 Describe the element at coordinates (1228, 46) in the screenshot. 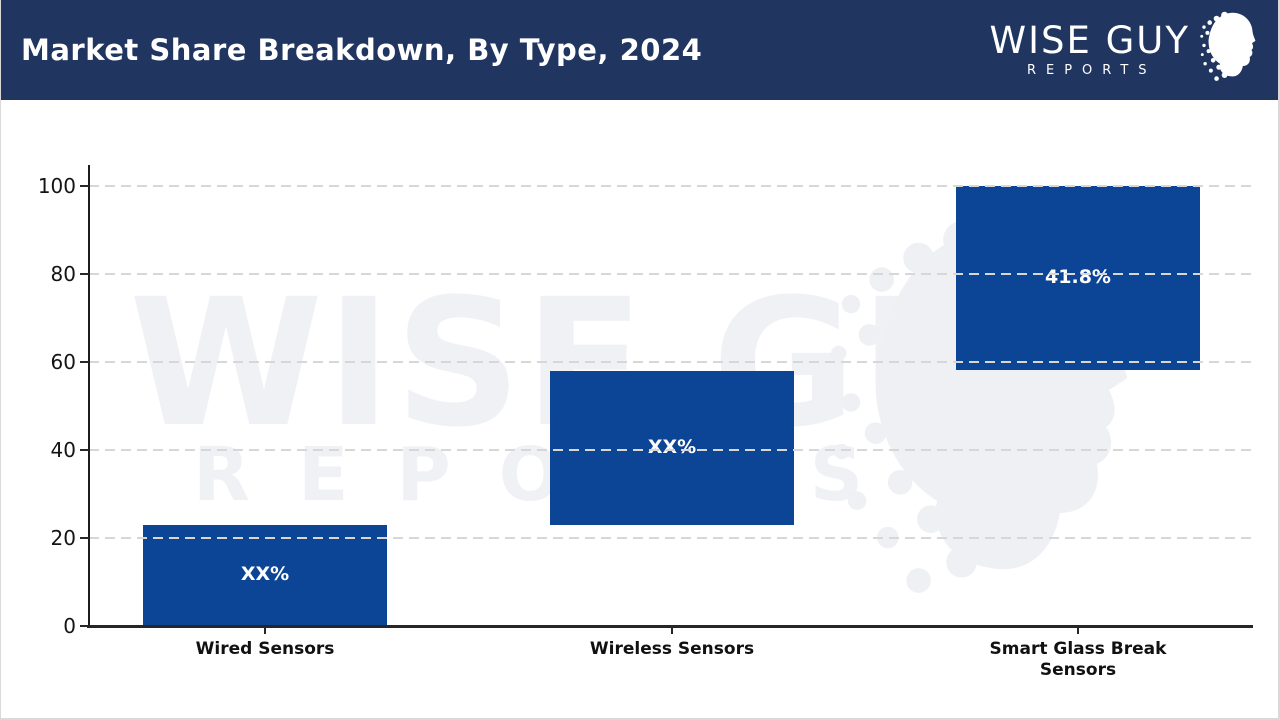

I see `logo-head-icon` at that location.